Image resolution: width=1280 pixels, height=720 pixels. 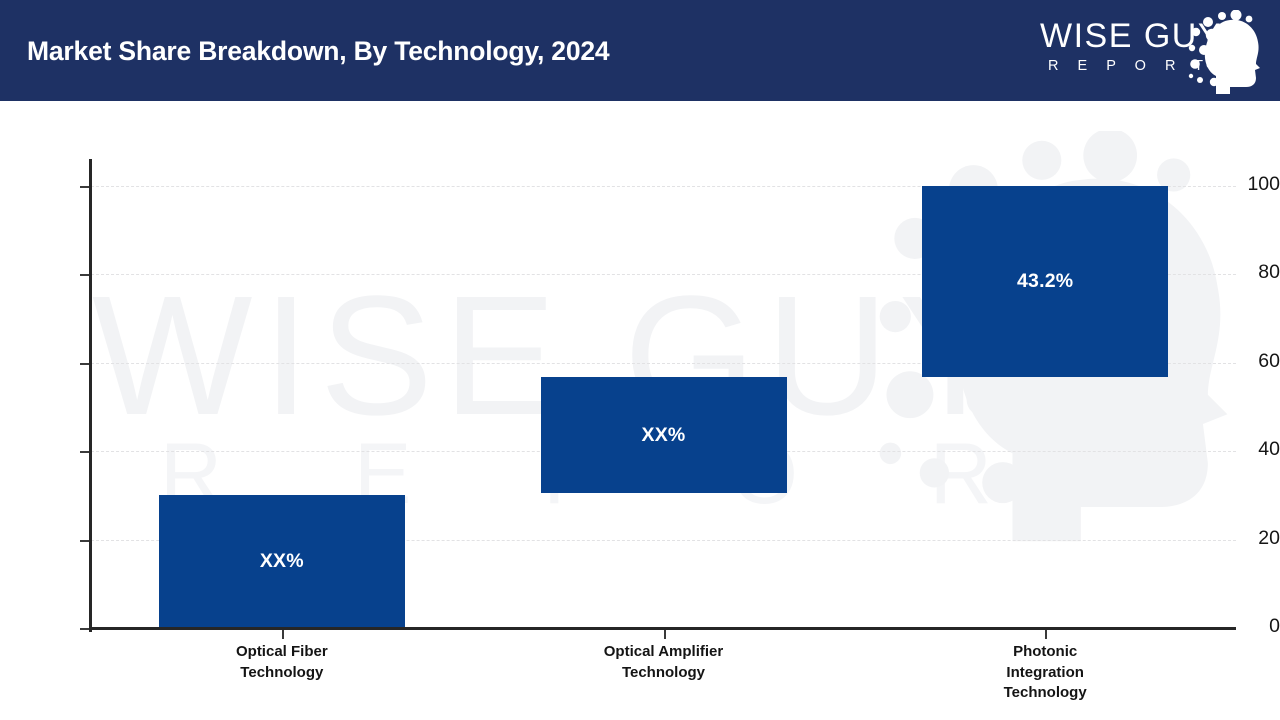 What do you see at coordinates (1149, 51) in the screenshot?
I see `brand-logo: WISE GUY R E P O R T S` at bounding box center [1149, 51].